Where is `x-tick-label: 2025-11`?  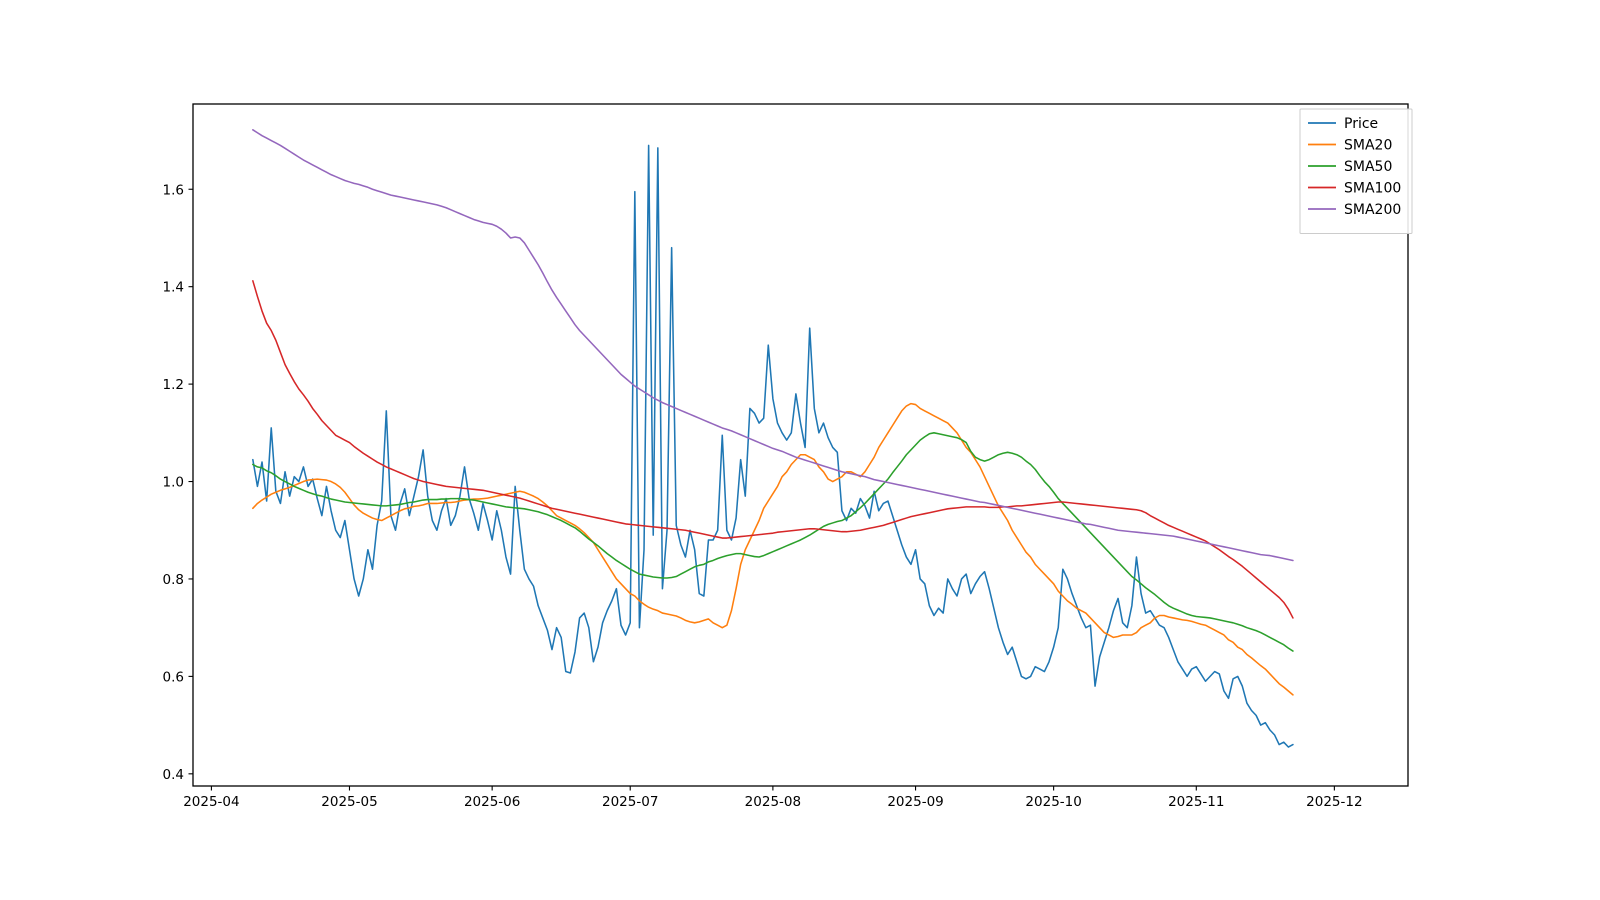
x-tick-label: 2025-11 is located at coordinates (1196, 802).